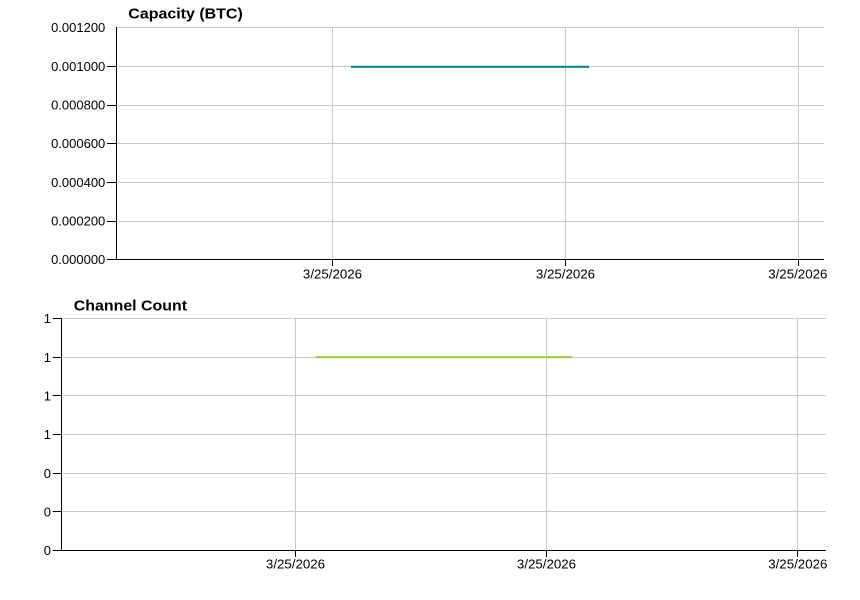  What do you see at coordinates (78, 221) in the screenshot?
I see `svg-text: 0.000200` at bounding box center [78, 221].